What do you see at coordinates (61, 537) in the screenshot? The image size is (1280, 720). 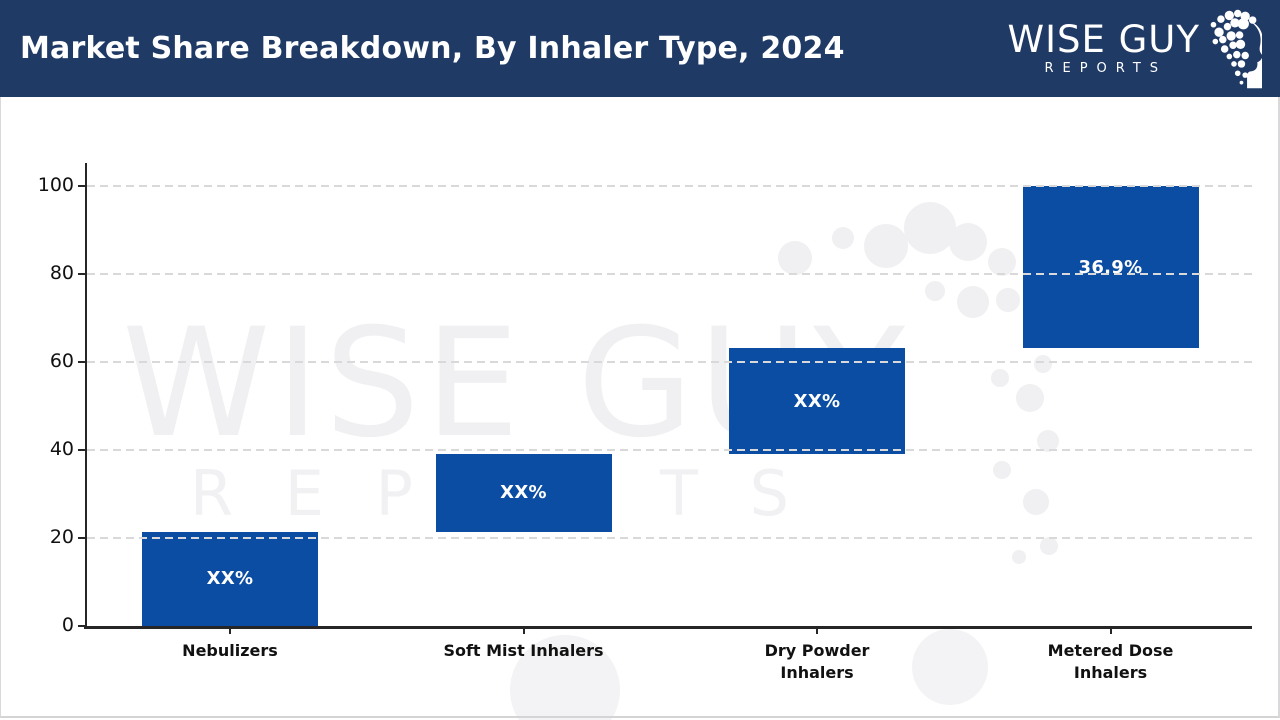 I see `y-tick-label-20: 20` at bounding box center [61, 537].